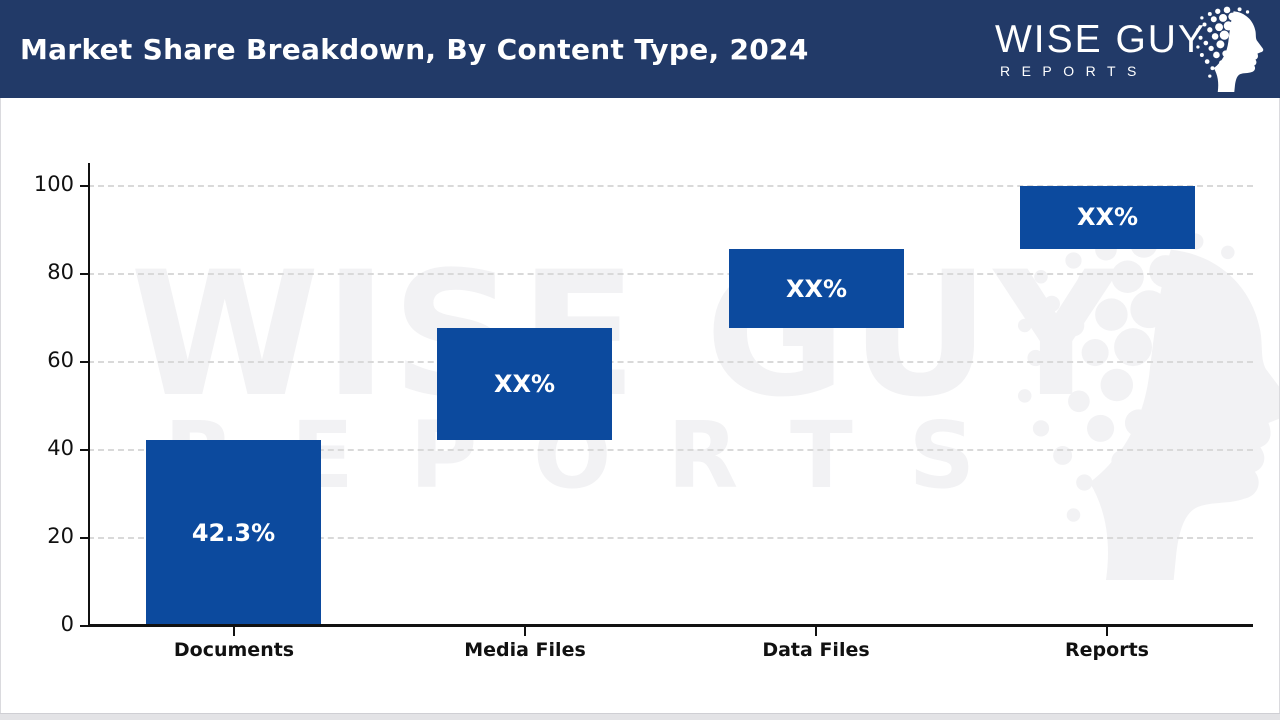 This screenshot has height=720, width=1280. I want to click on figure-border-left, so click(0, 406).